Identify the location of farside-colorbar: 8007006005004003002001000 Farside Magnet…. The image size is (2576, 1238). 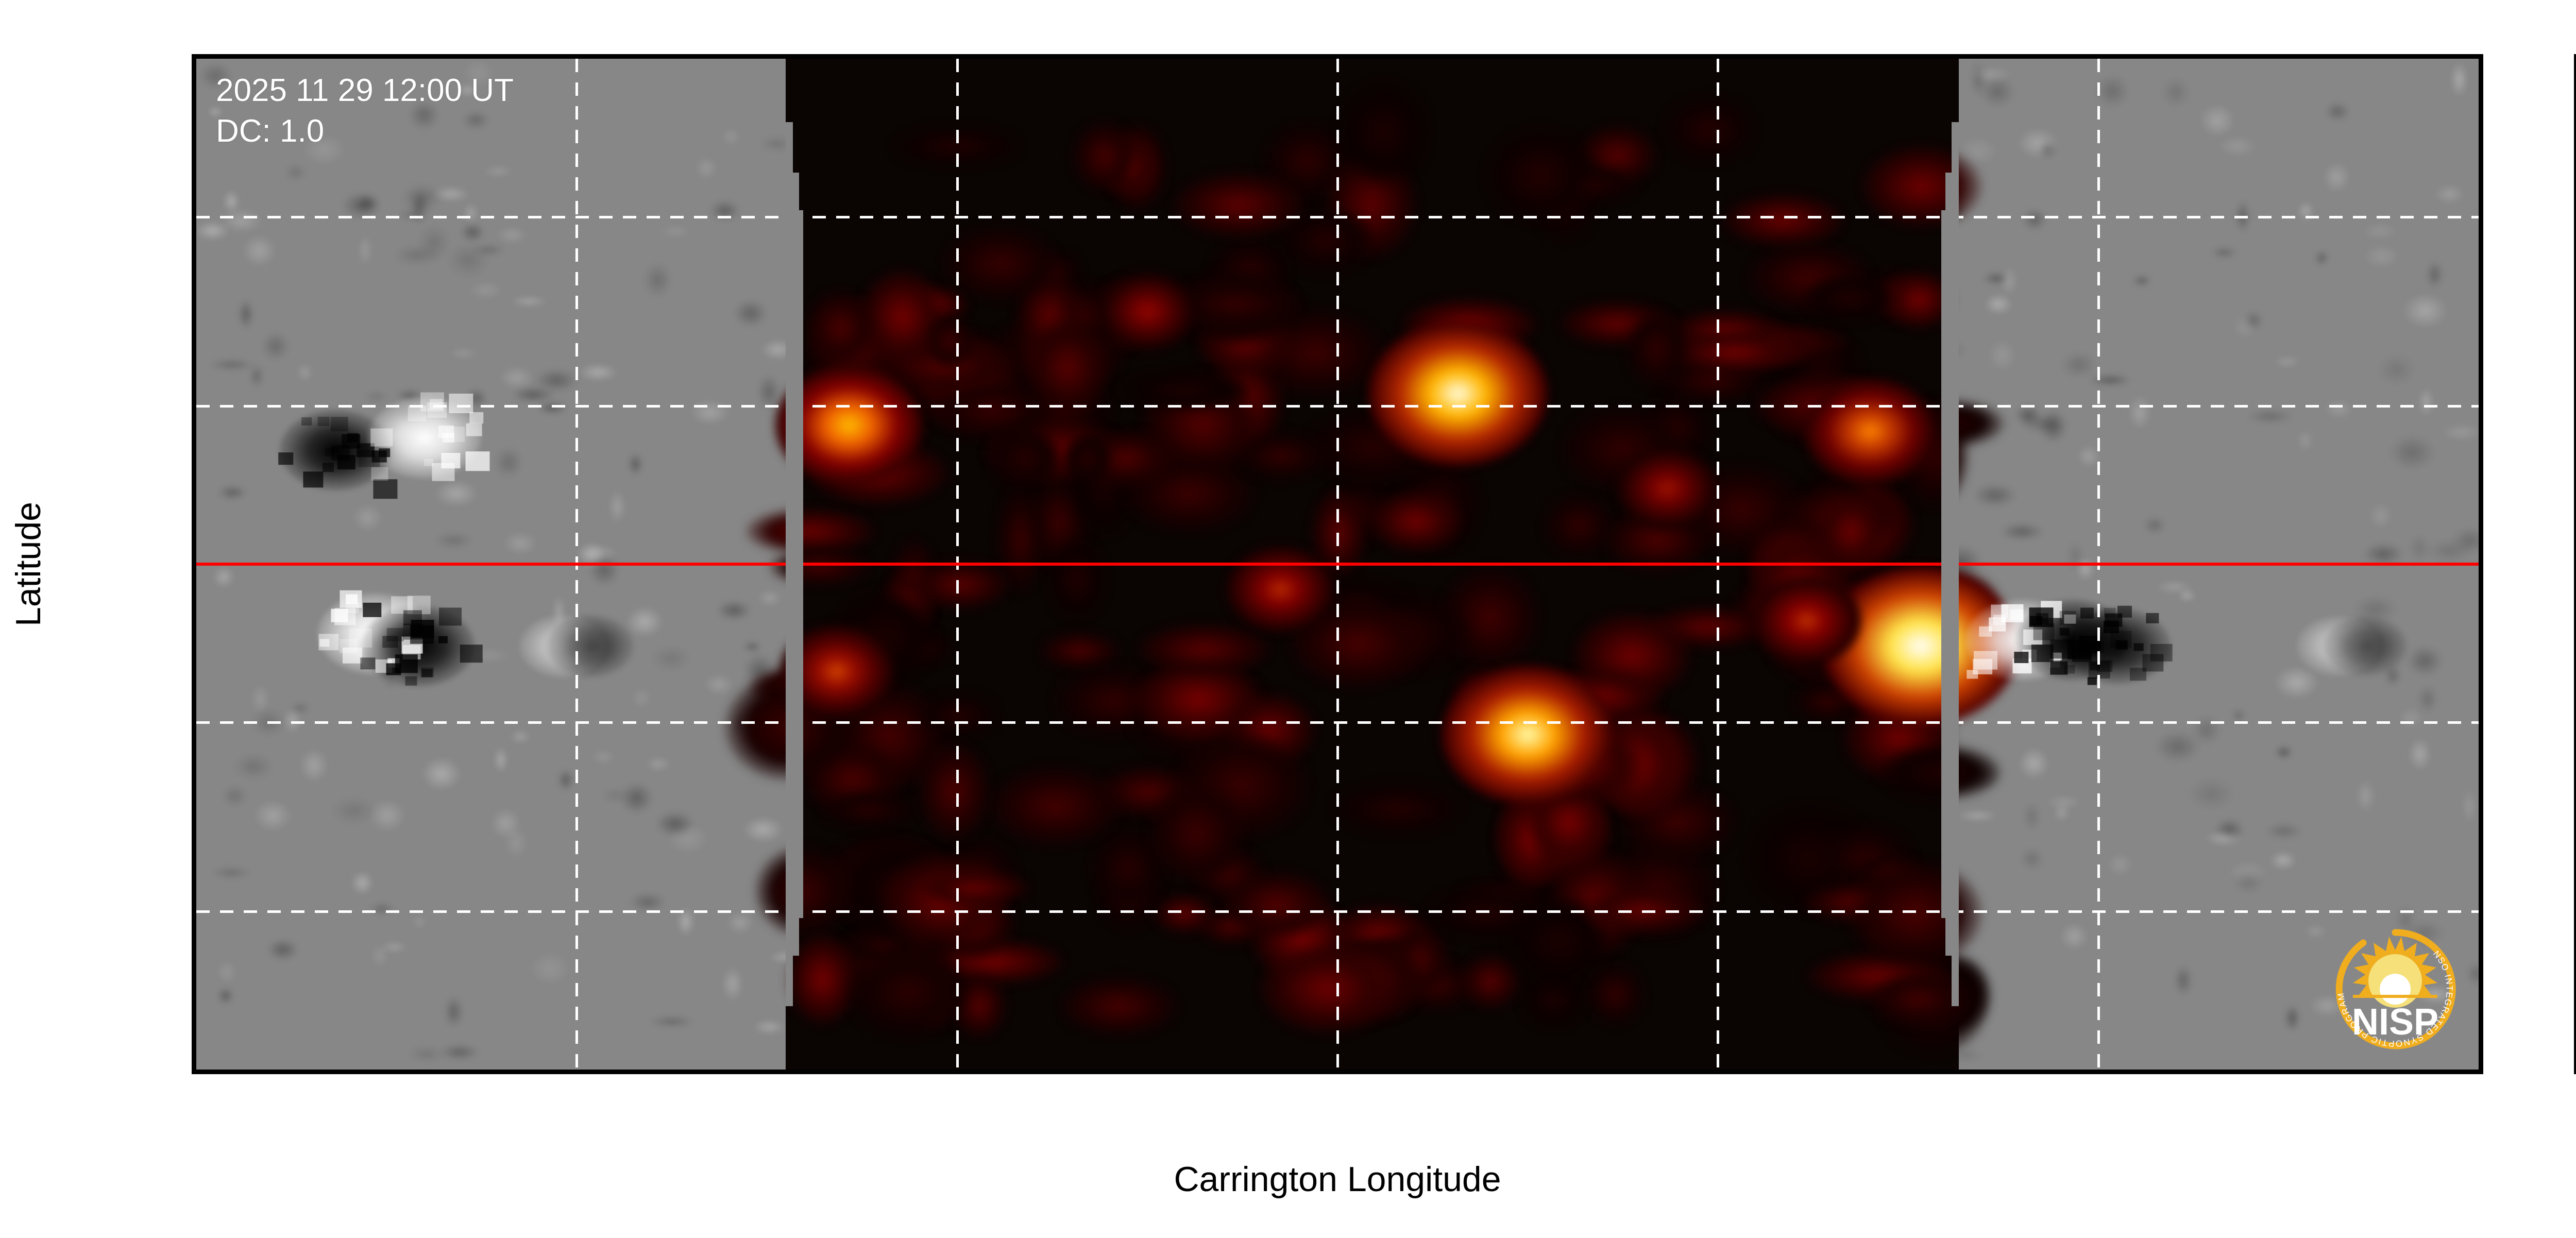
(2575, 564).